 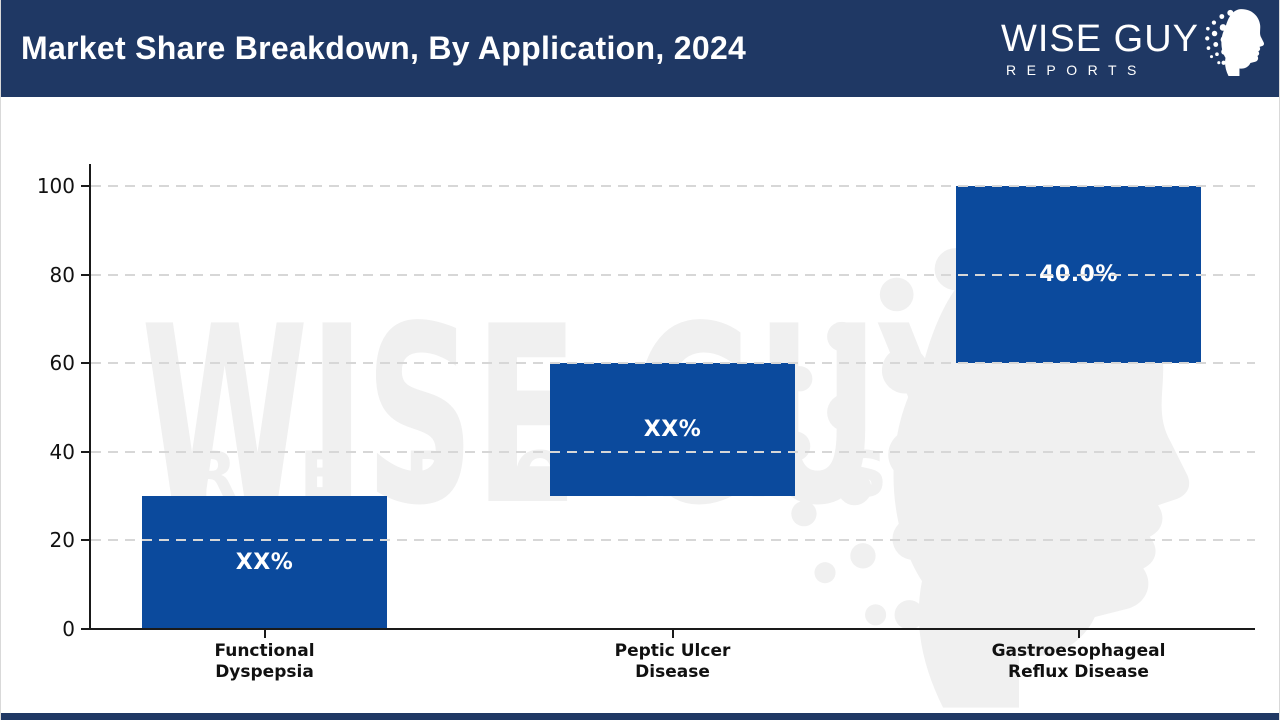 What do you see at coordinates (1099, 39) in the screenshot?
I see `logo-wordmark: WISE GUY` at bounding box center [1099, 39].